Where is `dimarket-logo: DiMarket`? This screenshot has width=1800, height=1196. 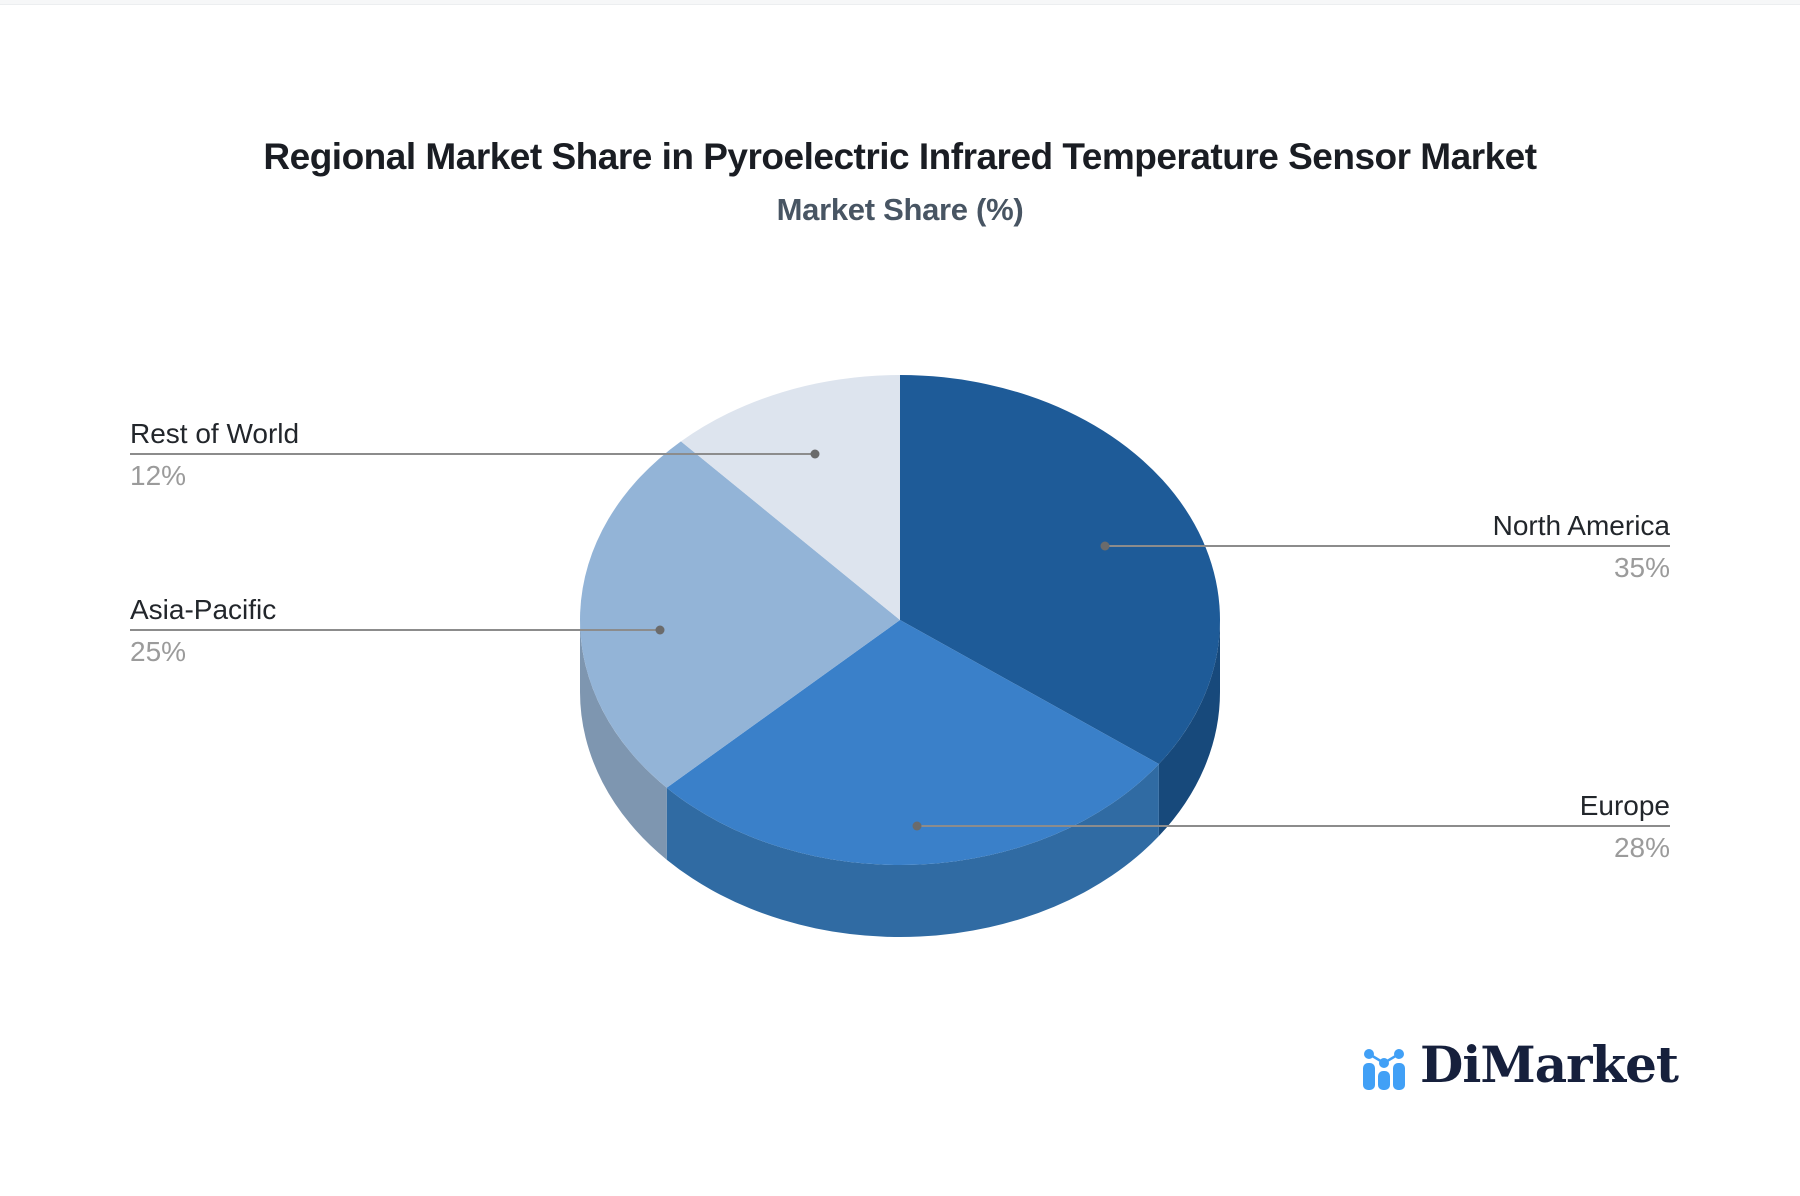 dimarket-logo: DiMarket is located at coordinates (1519, 1064).